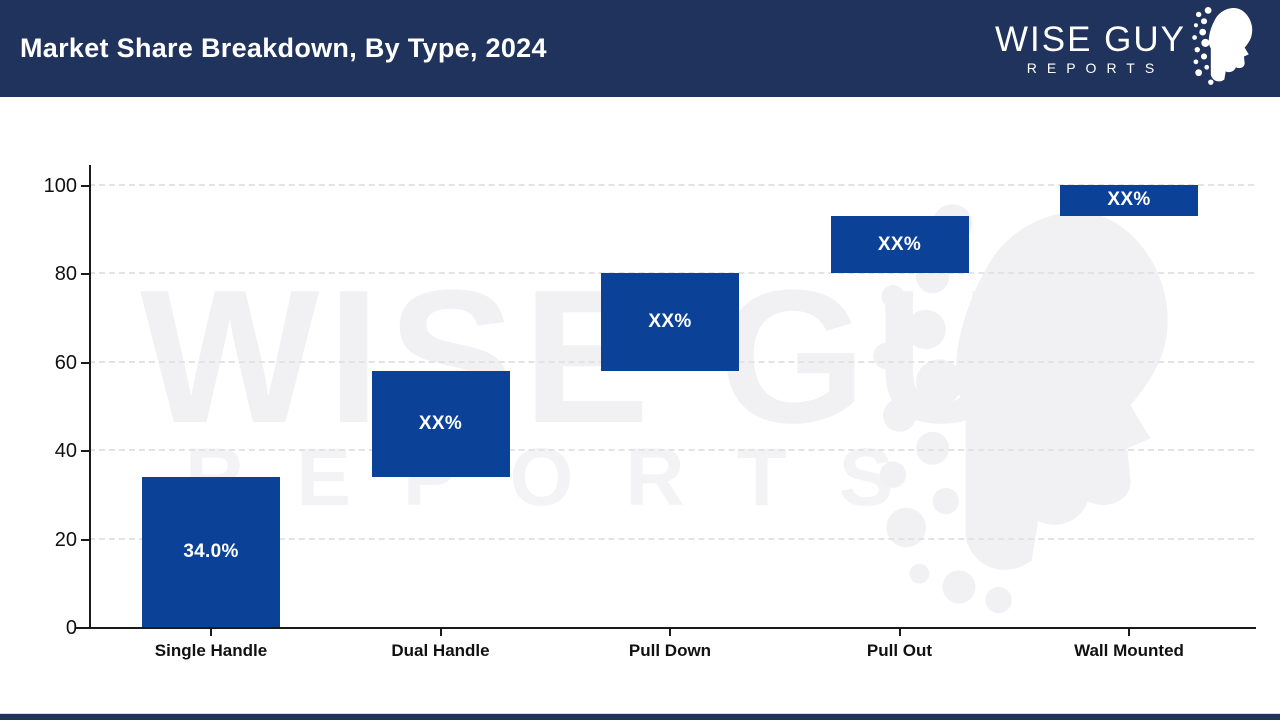 The image size is (1280, 720). What do you see at coordinates (665, 628) in the screenshot?
I see `x-axis-line` at bounding box center [665, 628].